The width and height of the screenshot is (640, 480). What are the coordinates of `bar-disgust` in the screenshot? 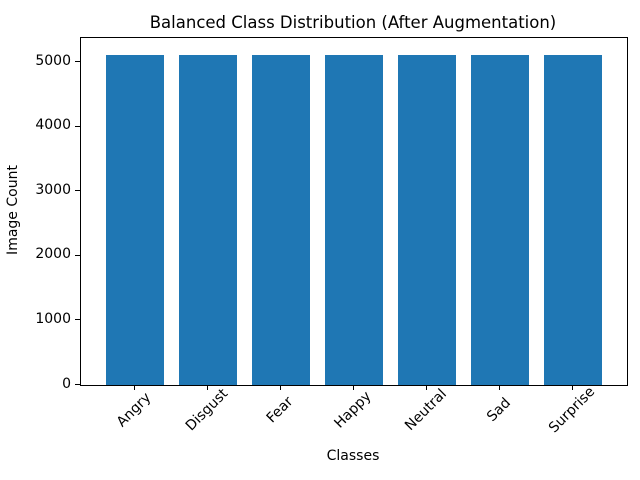 It's located at (208, 219).